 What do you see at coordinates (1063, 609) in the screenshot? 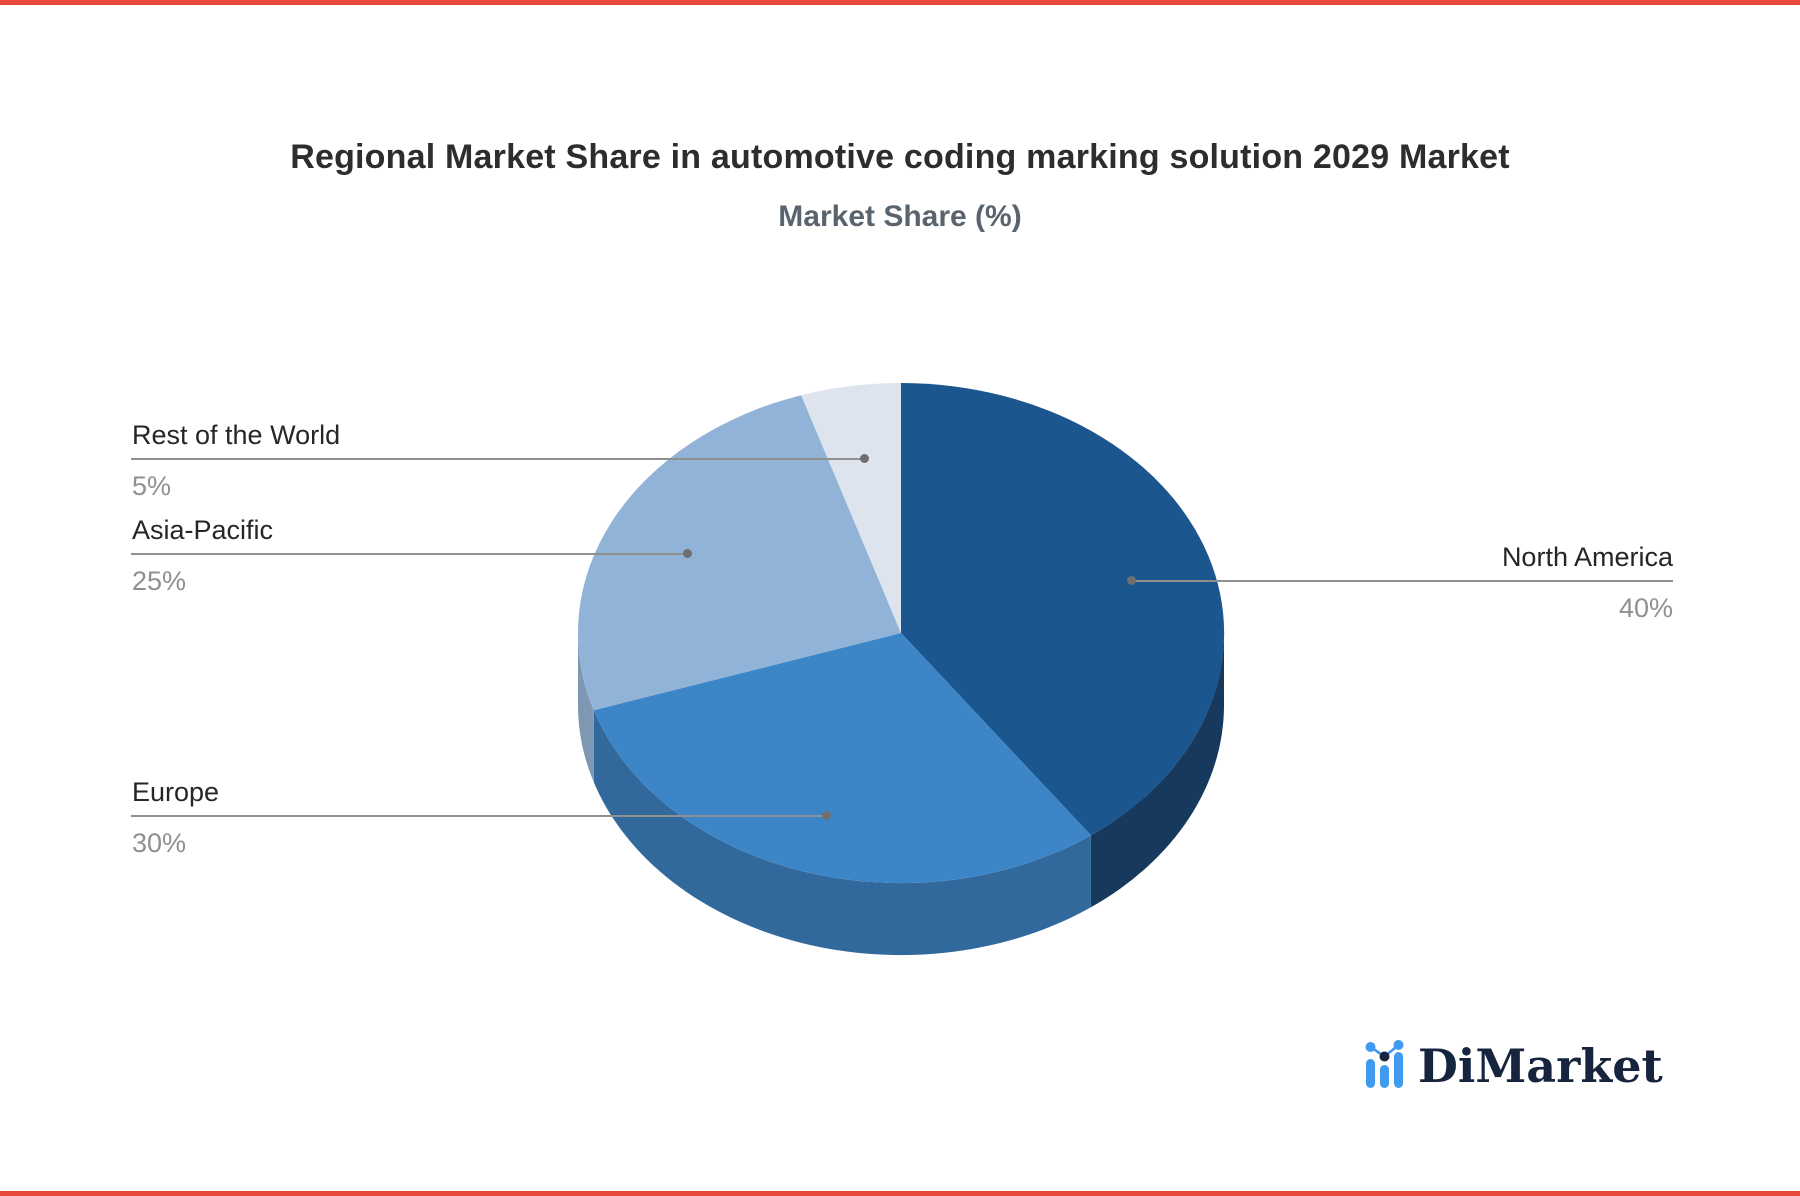
I see `pie-slice-north-america` at bounding box center [1063, 609].